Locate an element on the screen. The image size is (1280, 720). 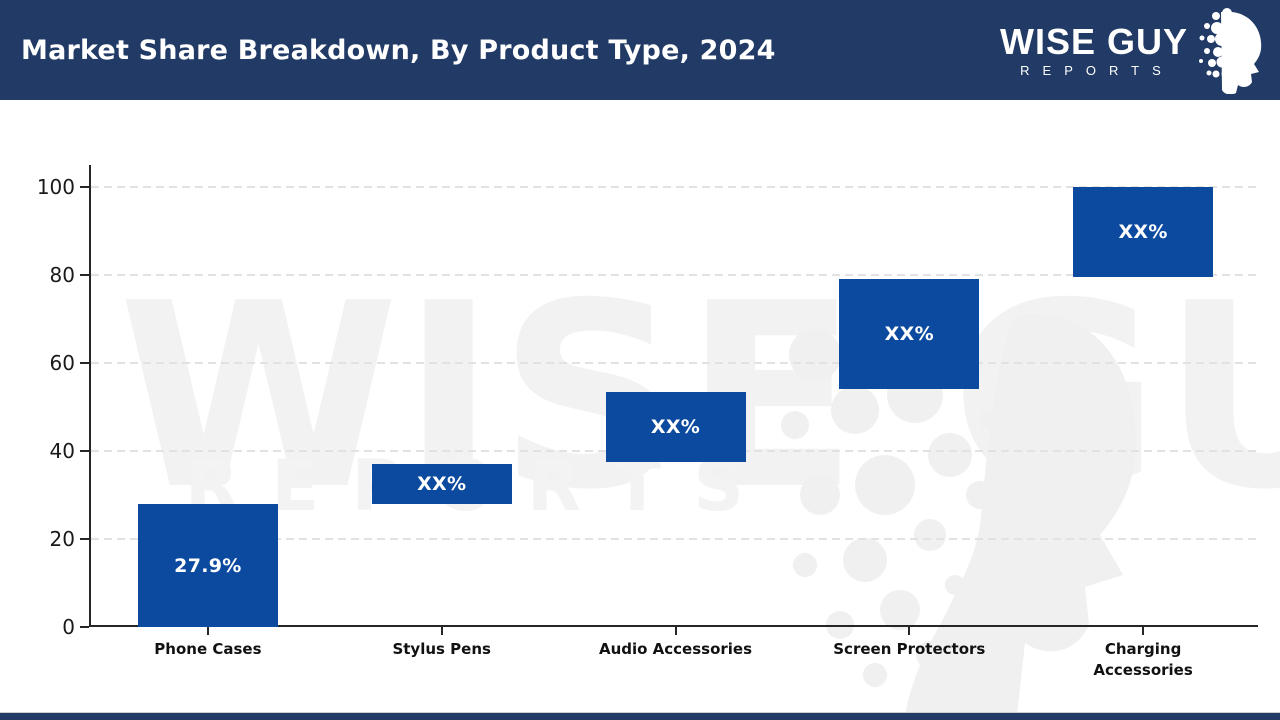
x-category-label: Phone Cases is located at coordinates (208, 649).